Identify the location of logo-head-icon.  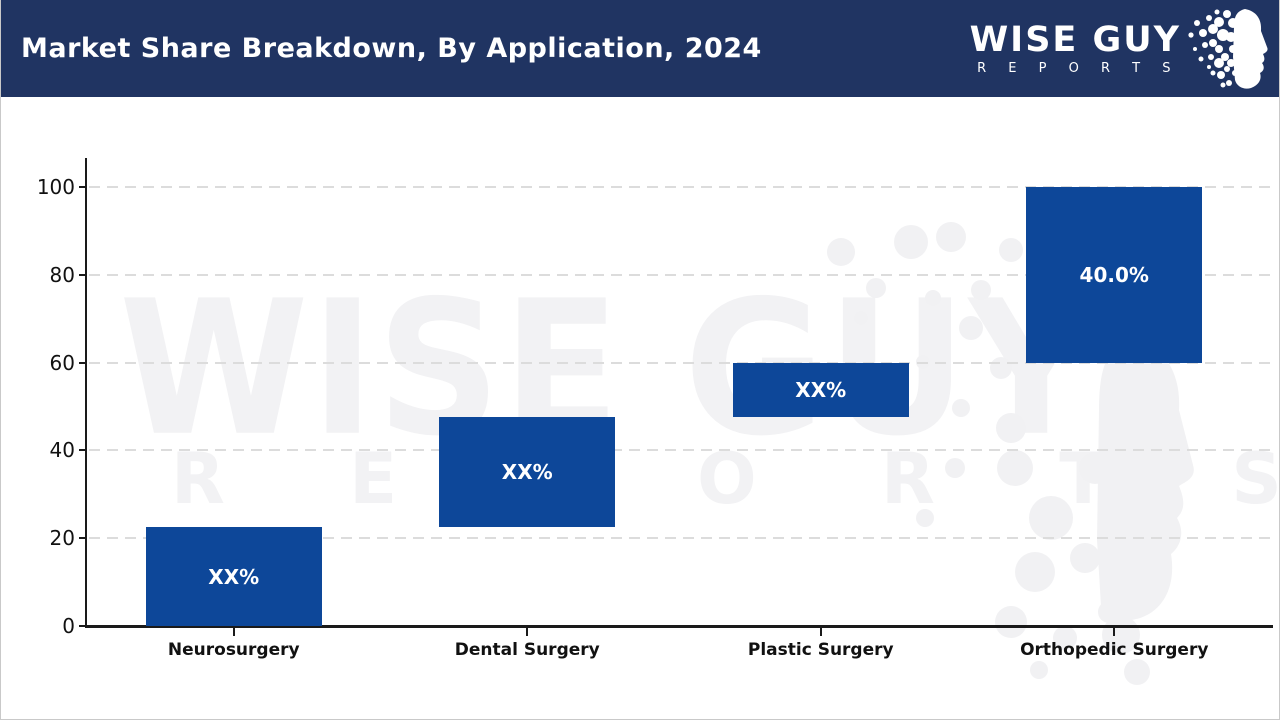
(1228, 48).